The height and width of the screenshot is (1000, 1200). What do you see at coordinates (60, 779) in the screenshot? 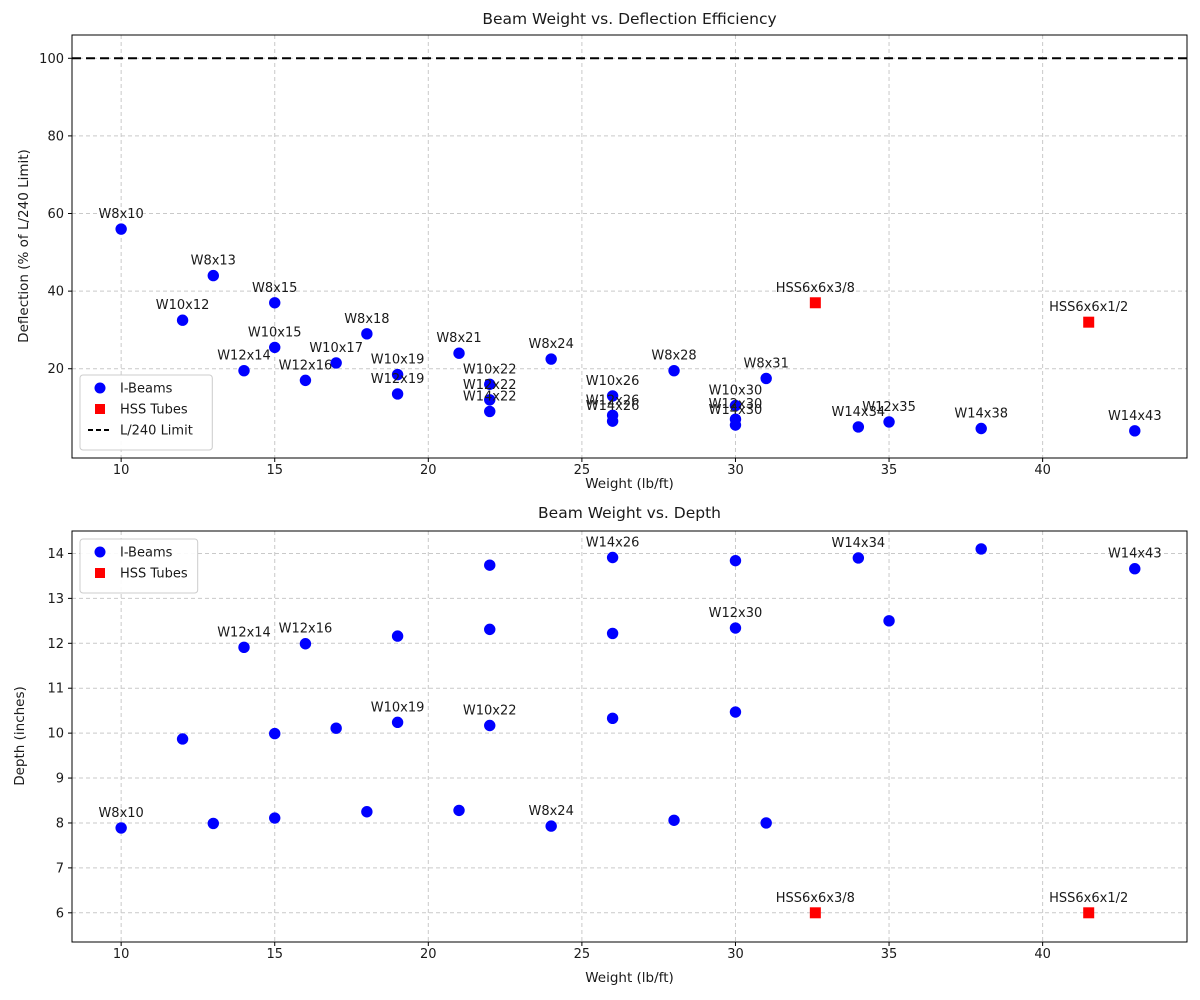
I see `y-tick-label: 9` at bounding box center [60, 779].